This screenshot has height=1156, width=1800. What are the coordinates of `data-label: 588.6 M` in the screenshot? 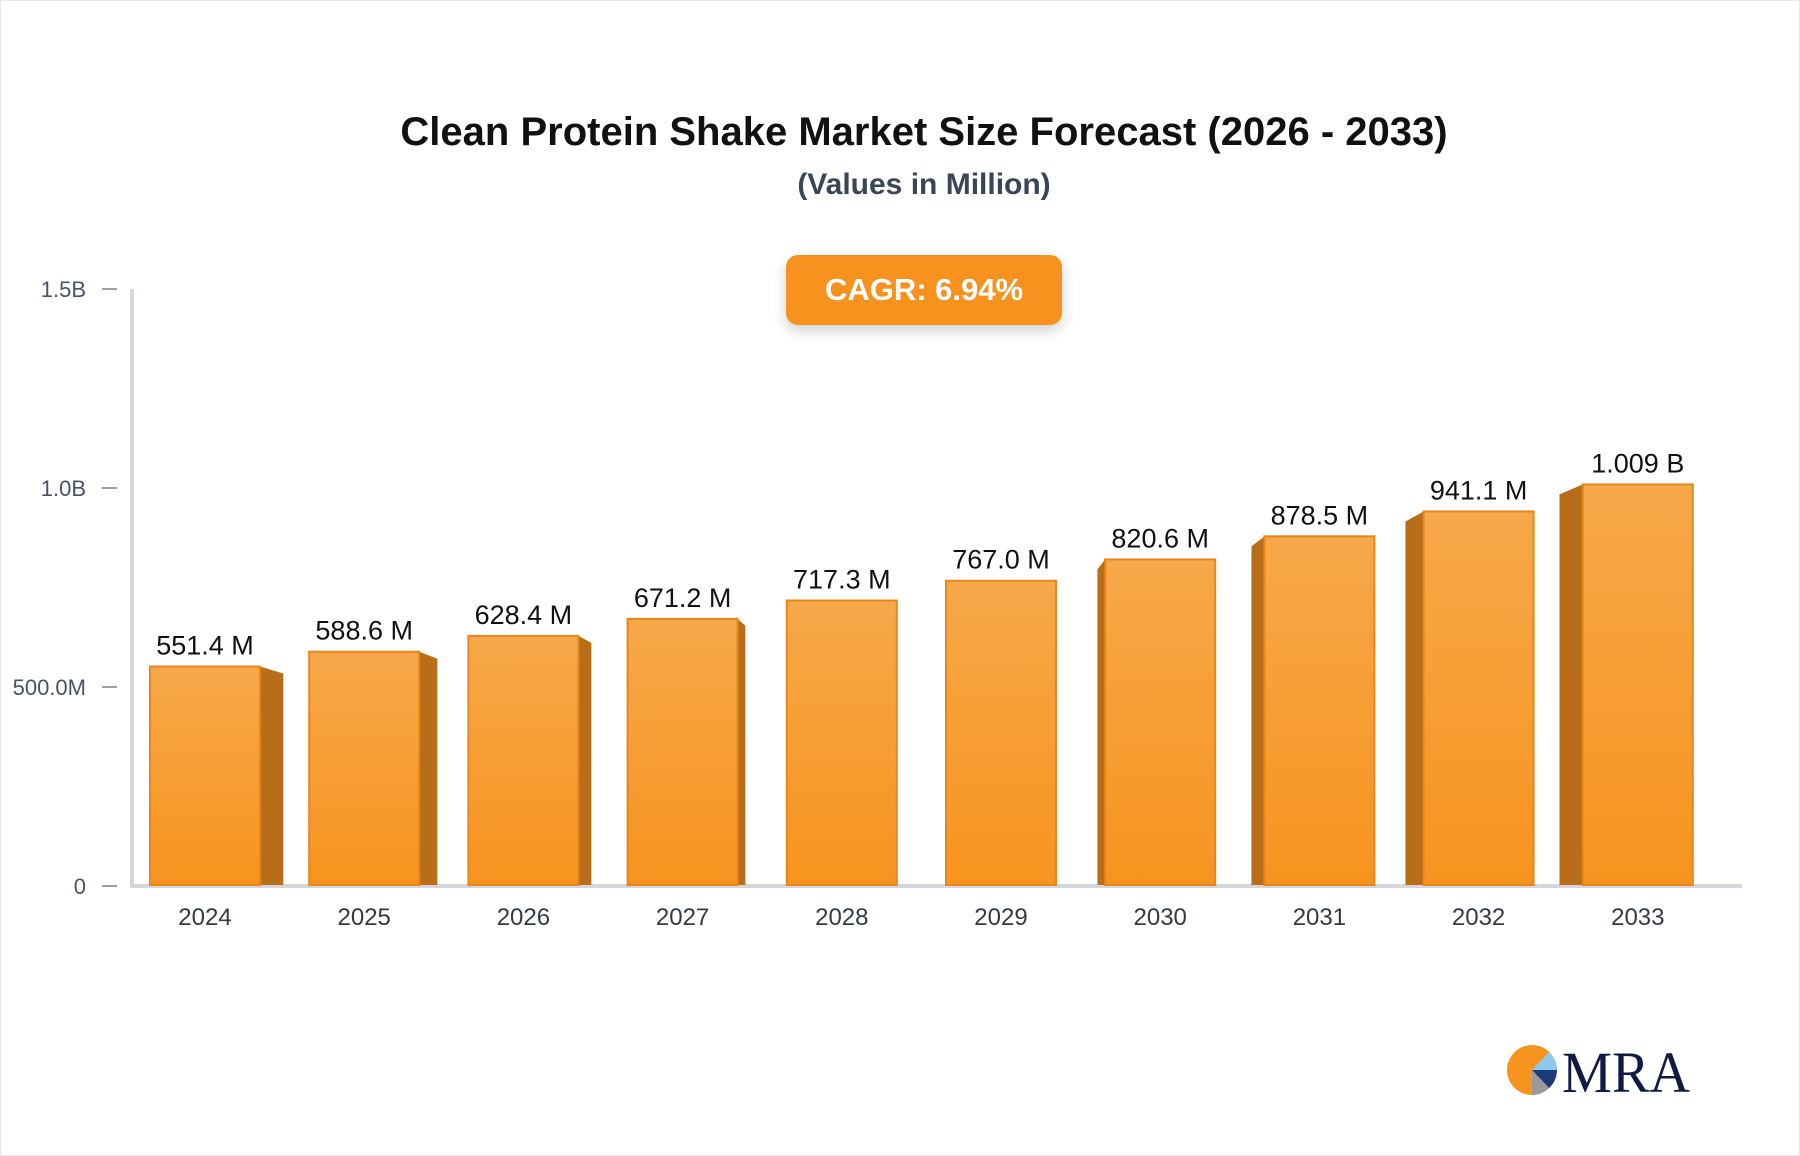 It's located at (364, 631).